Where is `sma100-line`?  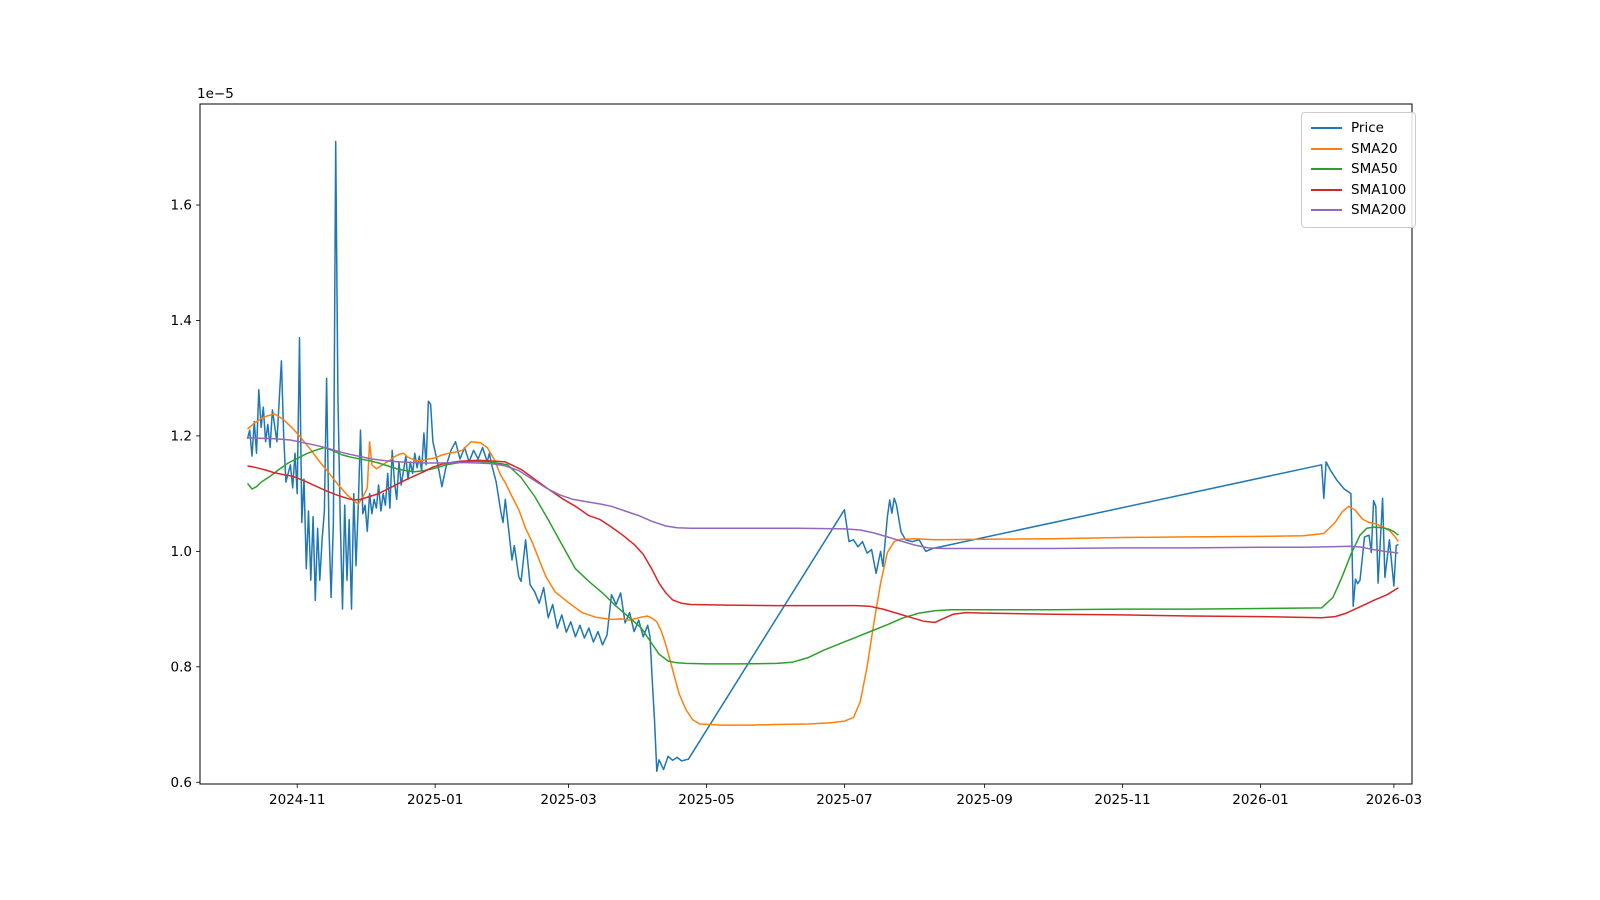
sma100-line is located at coordinates (823, 541).